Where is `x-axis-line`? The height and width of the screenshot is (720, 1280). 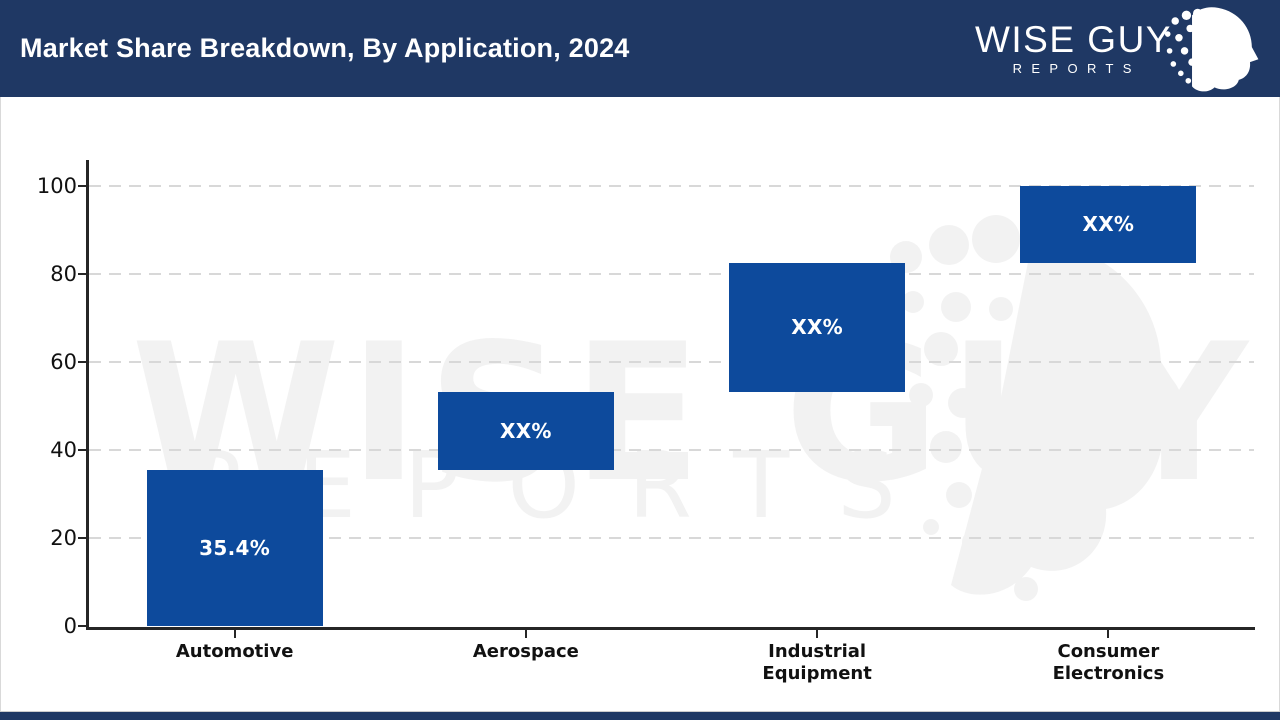 x-axis-line is located at coordinates (670, 628).